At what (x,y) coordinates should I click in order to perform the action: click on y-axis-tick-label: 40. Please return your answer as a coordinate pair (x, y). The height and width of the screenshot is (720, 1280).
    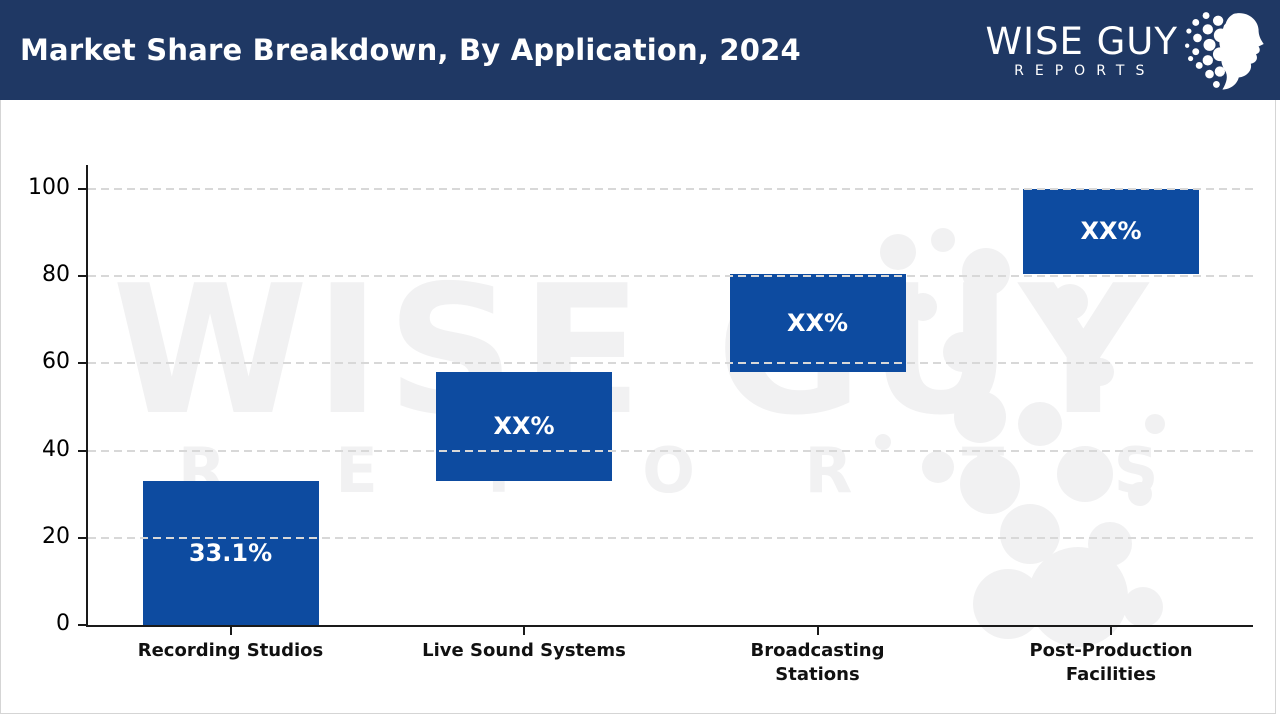
    Looking at the image, I should click on (56, 449).